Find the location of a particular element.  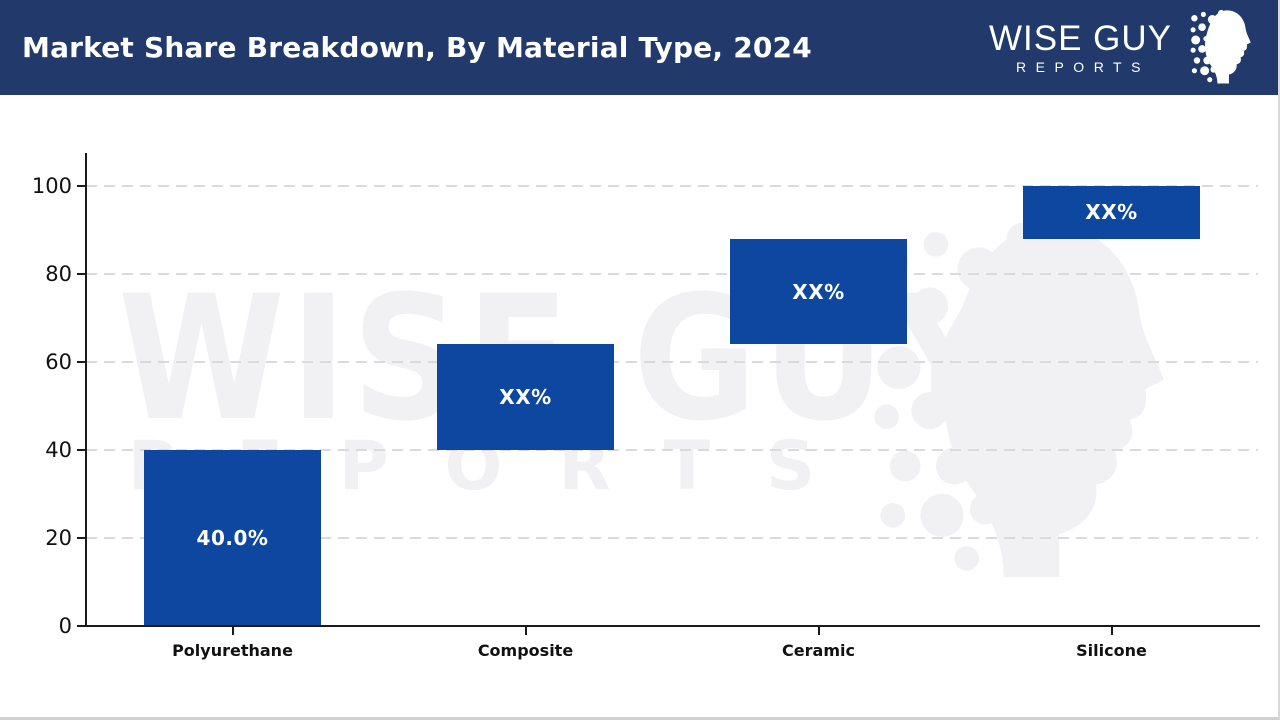

y-tick-label-80: 80 is located at coordinates (58, 274).